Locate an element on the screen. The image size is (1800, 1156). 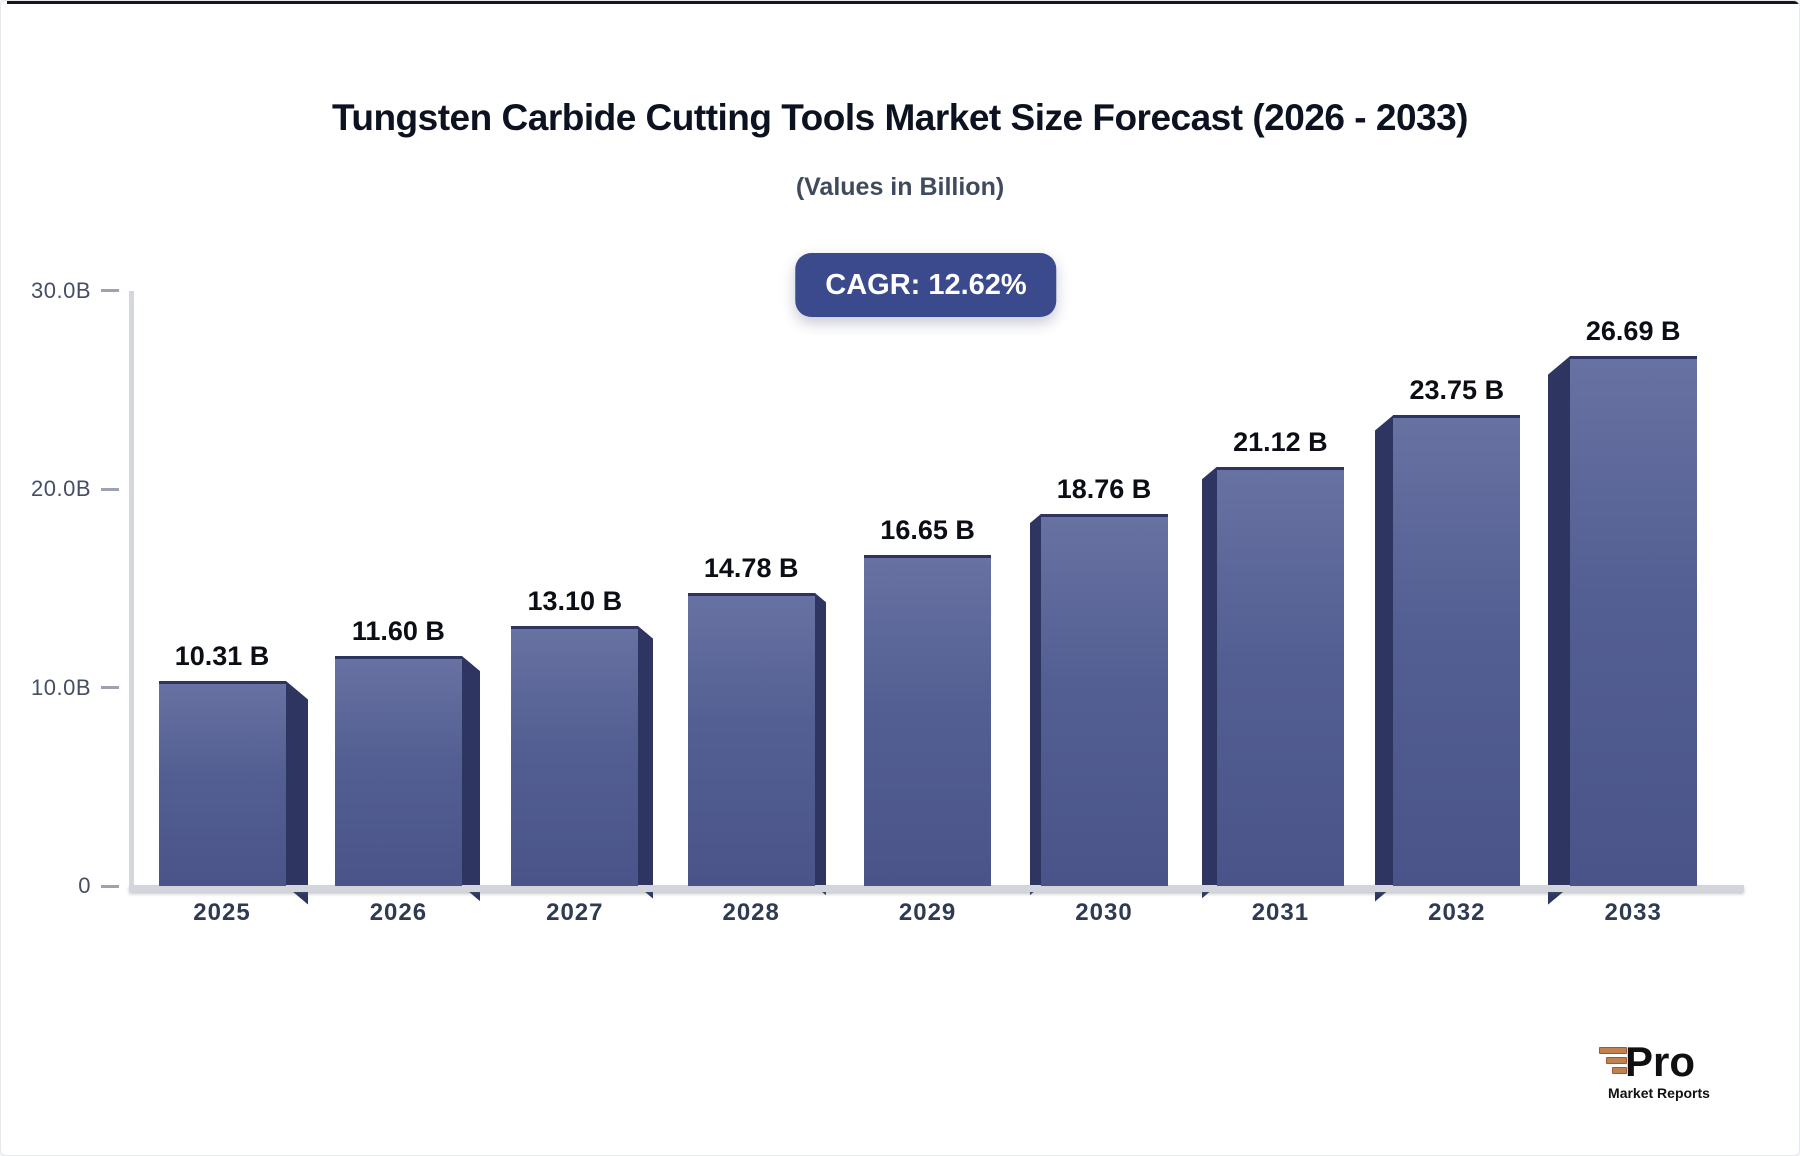
y-axis-tick-label: 10.0B is located at coordinates (61, 687).